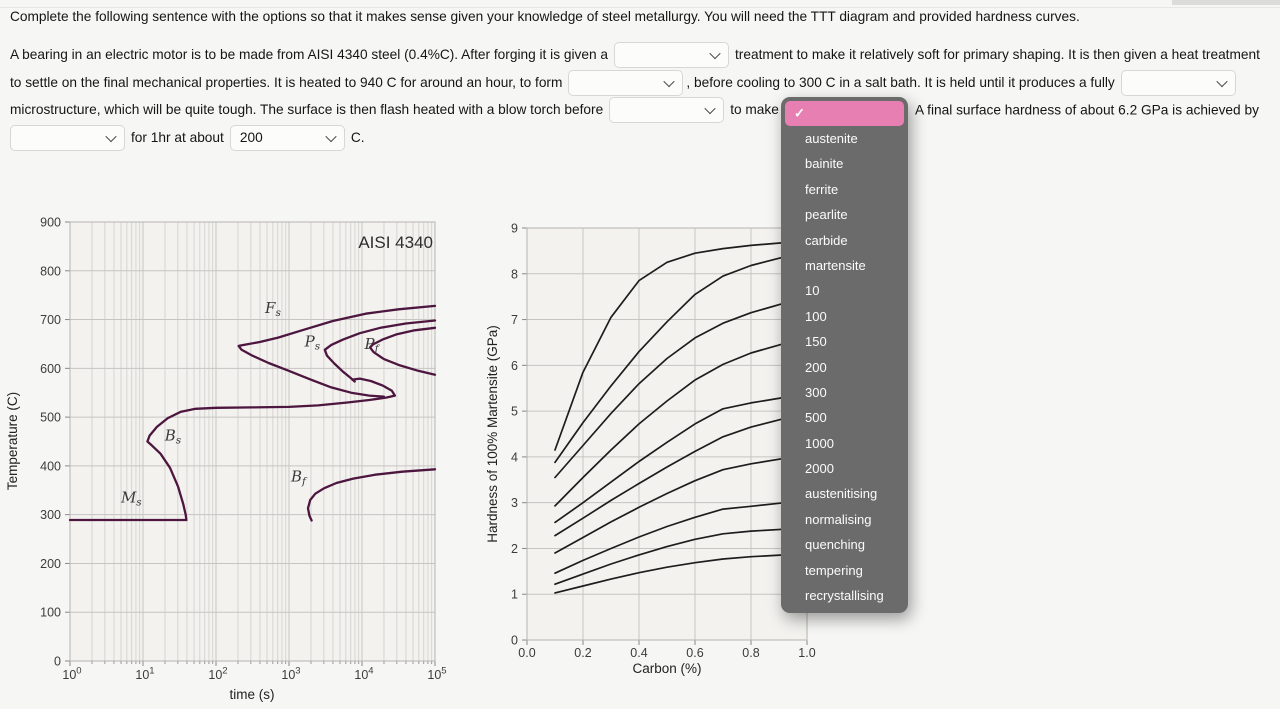  What do you see at coordinates (67, 137) in the screenshot?
I see `select-final-process` at bounding box center [67, 137].